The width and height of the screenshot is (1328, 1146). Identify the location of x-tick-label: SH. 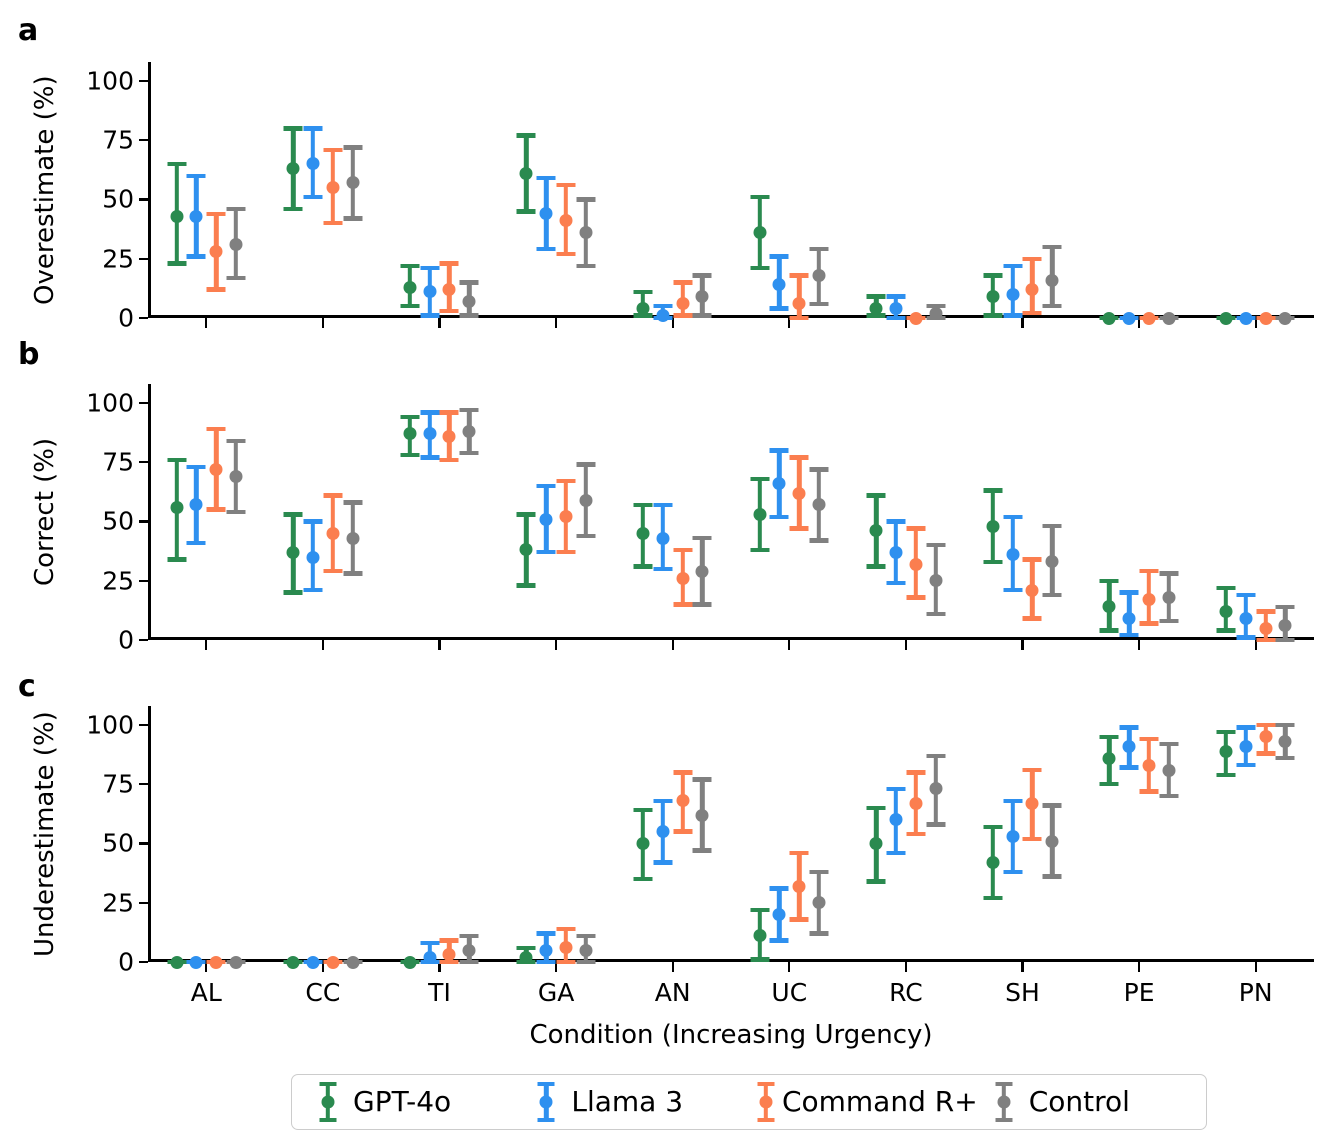
(1022, 992).